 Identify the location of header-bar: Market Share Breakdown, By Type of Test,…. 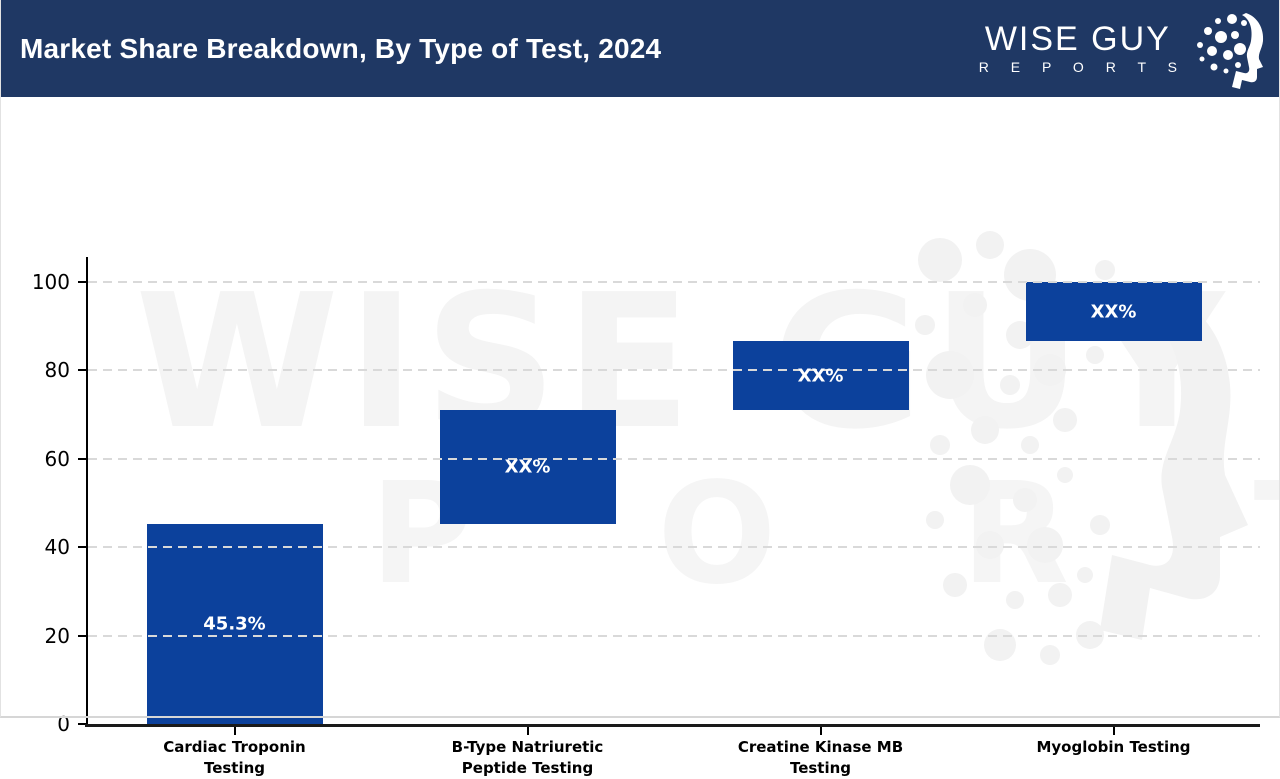
(640, 48).